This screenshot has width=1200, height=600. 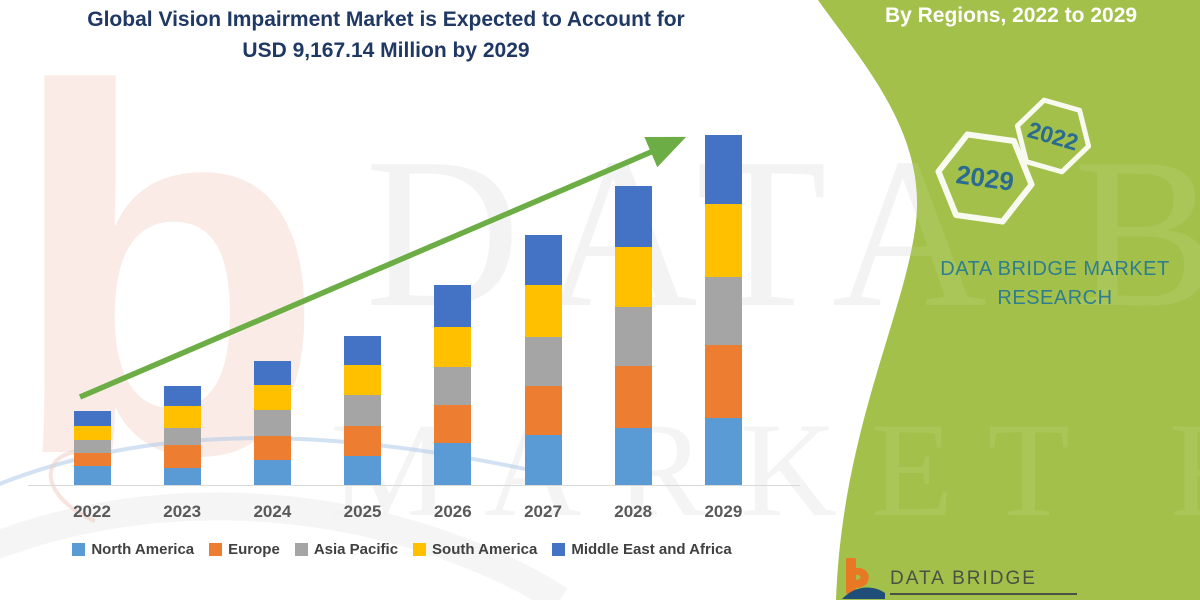 I want to click on legend-label: Asia Pacific, so click(x=356, y=549).